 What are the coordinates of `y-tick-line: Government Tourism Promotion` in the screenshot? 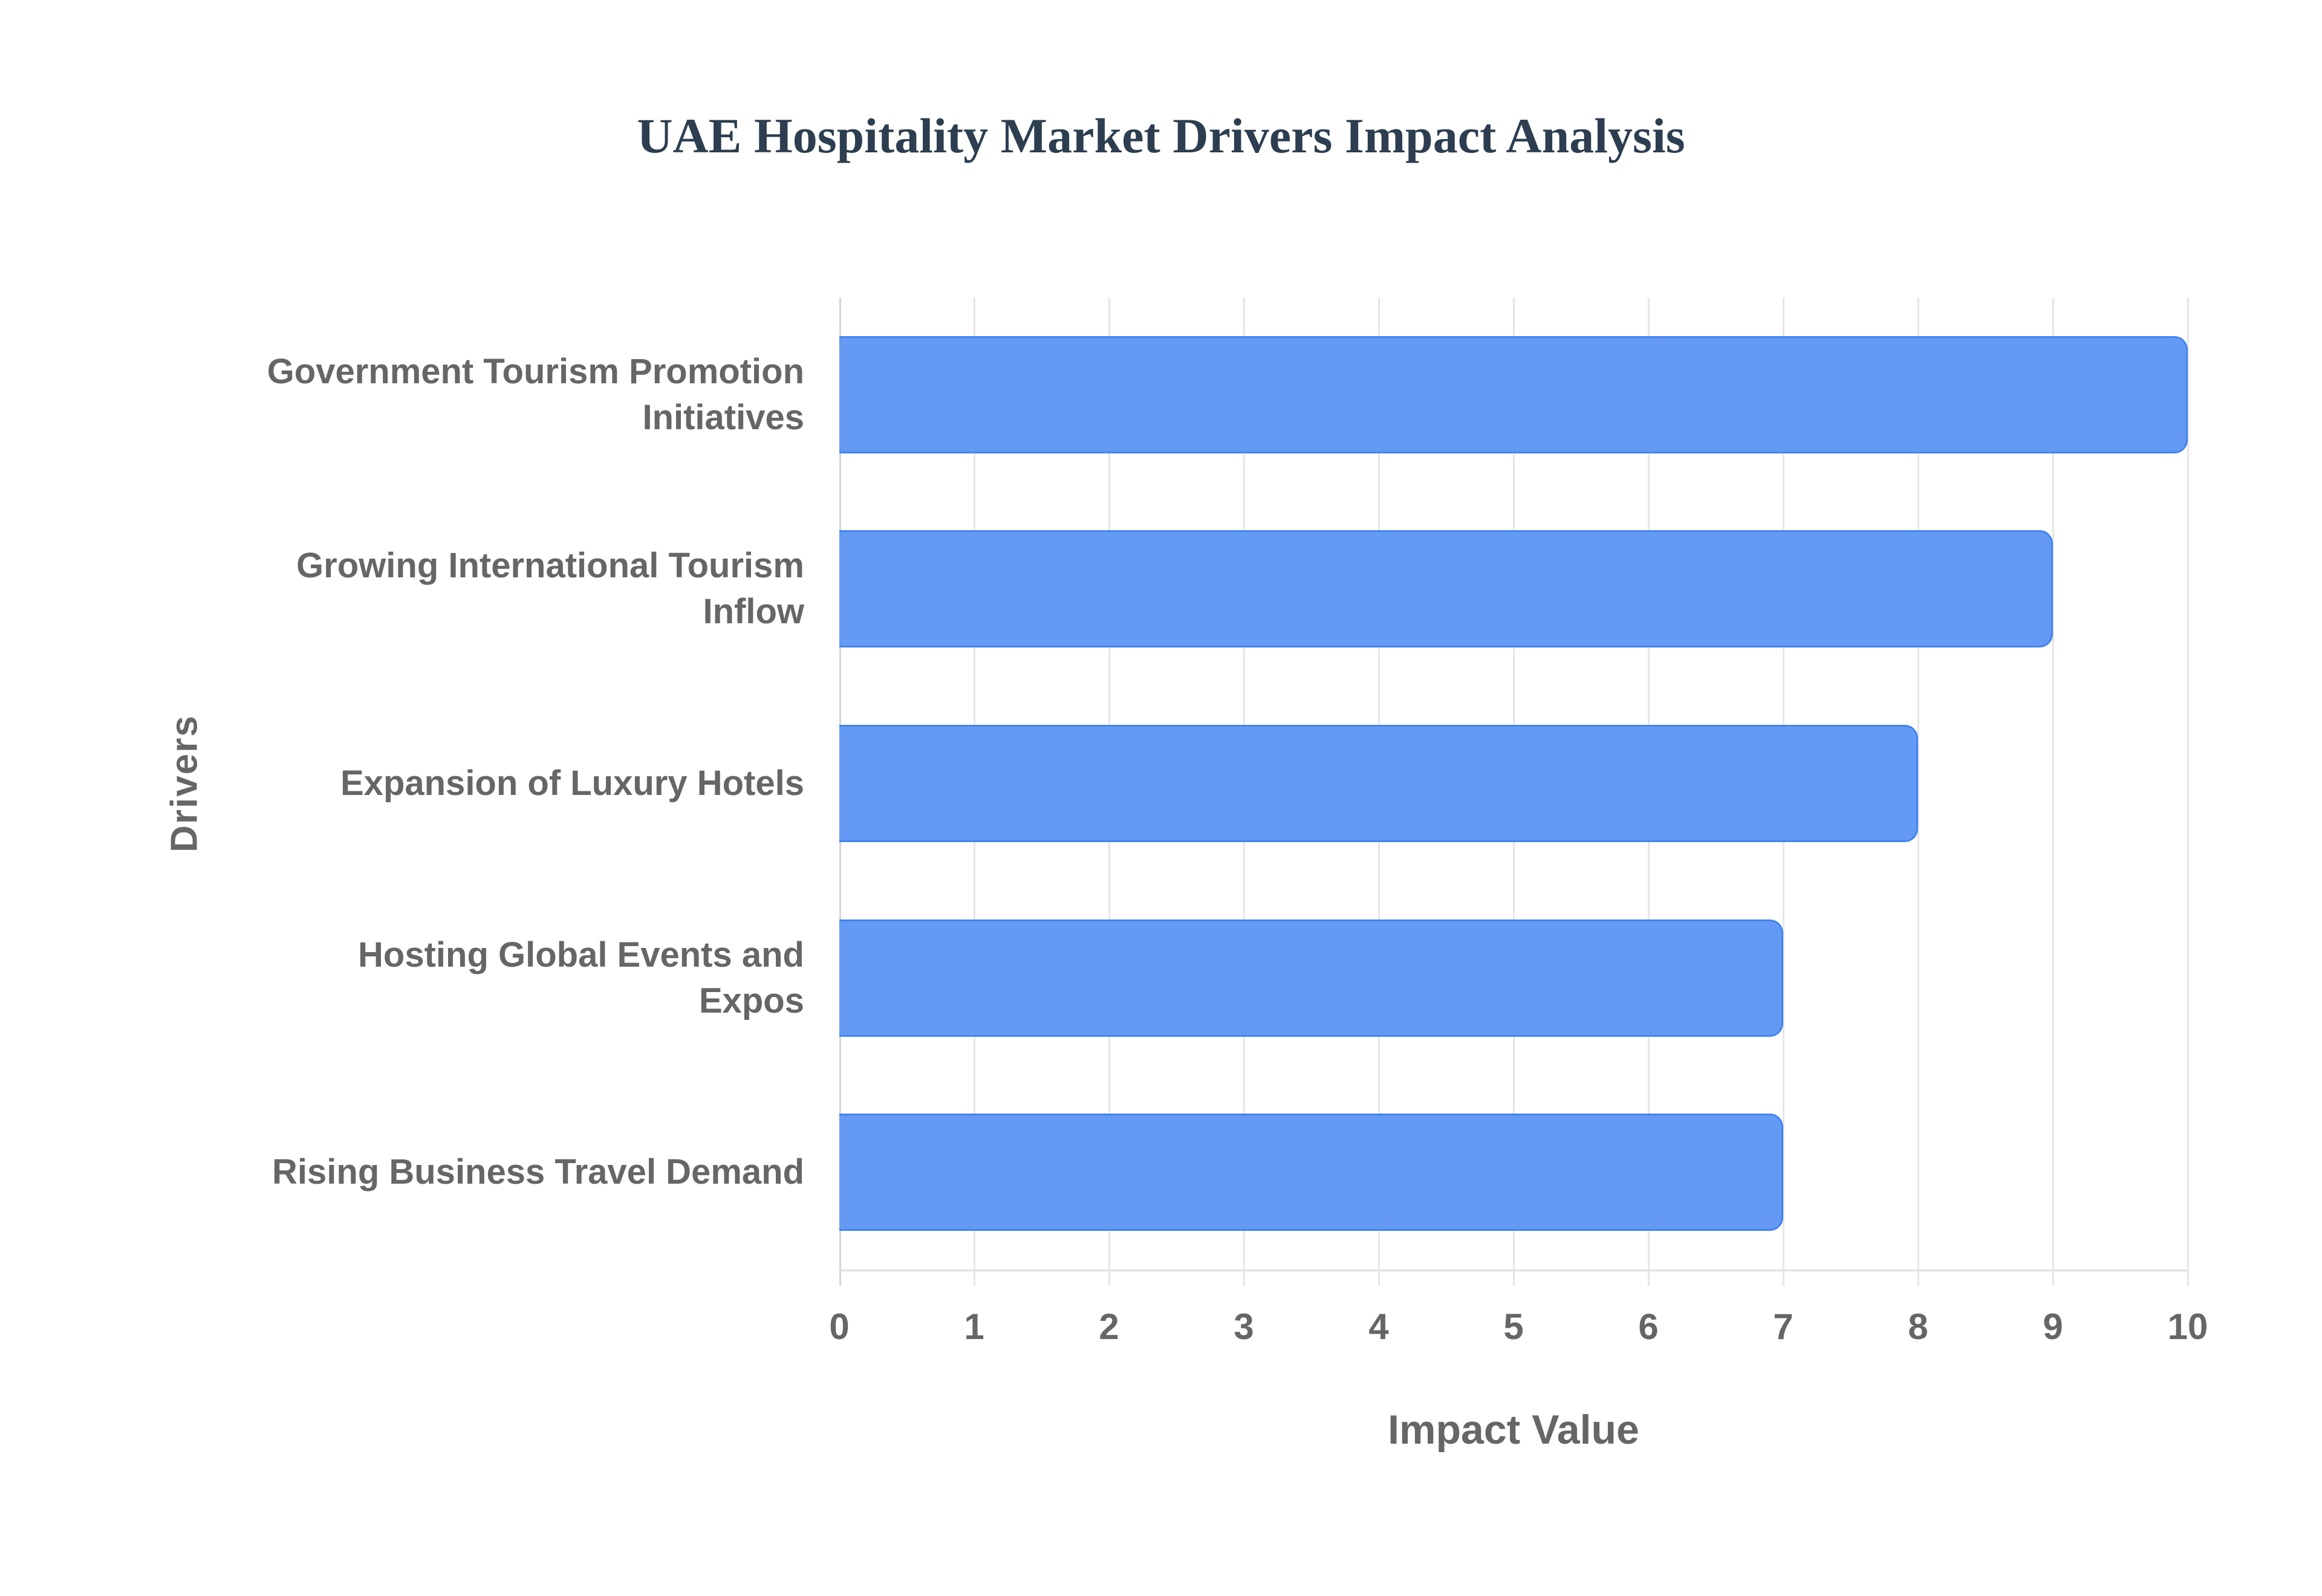 It's located at (535, 371).